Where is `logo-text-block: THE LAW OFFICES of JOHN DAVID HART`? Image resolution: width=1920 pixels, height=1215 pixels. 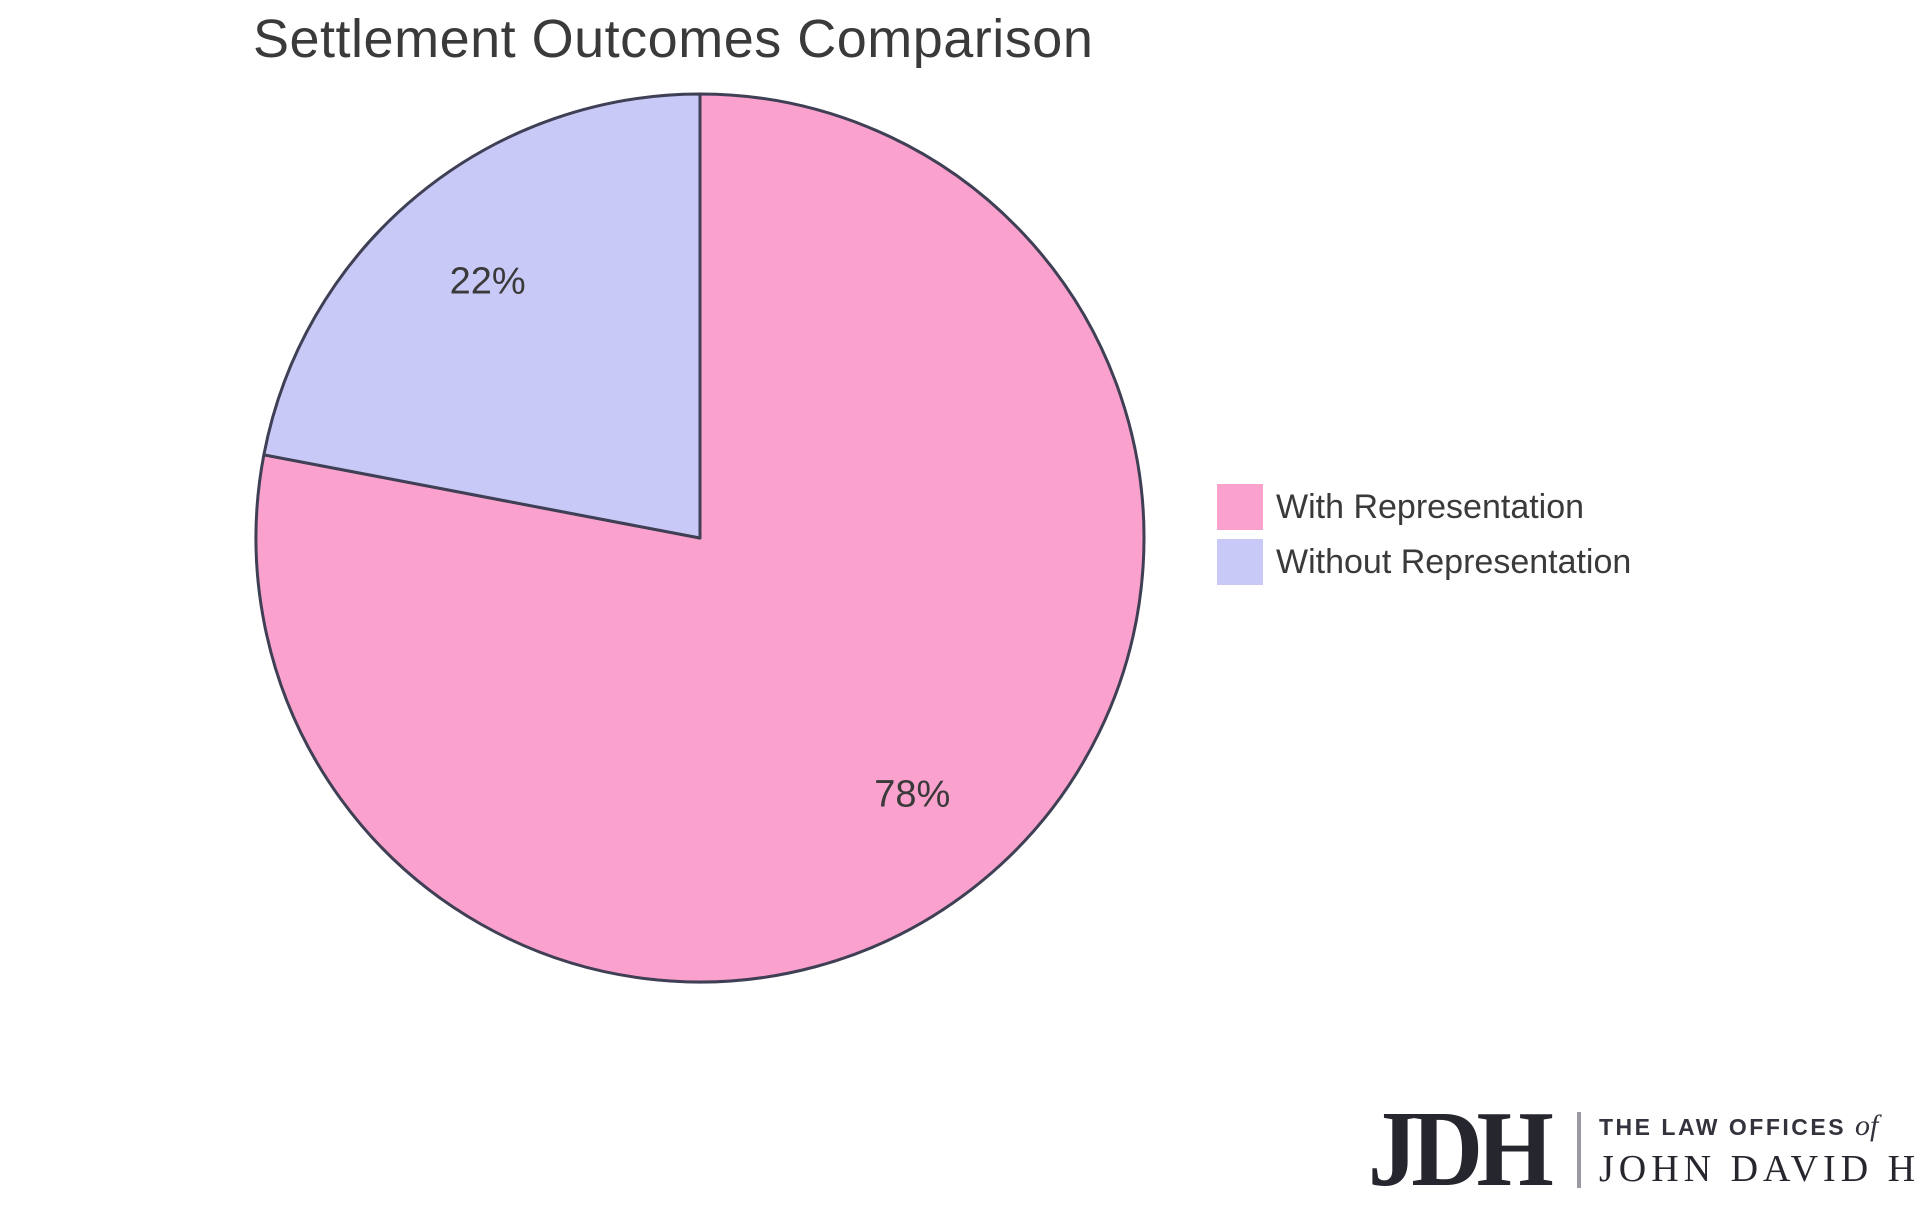 logo-text-block: THE LAW OFFICES of JOHN DAVID HART is located at coordinates (1759, 1150).